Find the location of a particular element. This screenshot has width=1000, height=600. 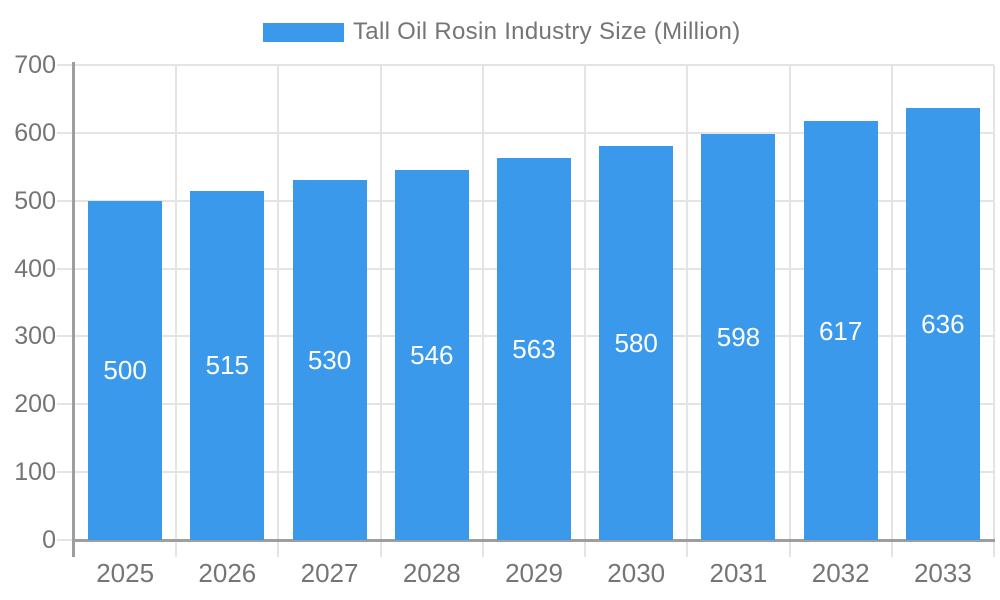

bar: 500 is located at coordinates (125, 370).